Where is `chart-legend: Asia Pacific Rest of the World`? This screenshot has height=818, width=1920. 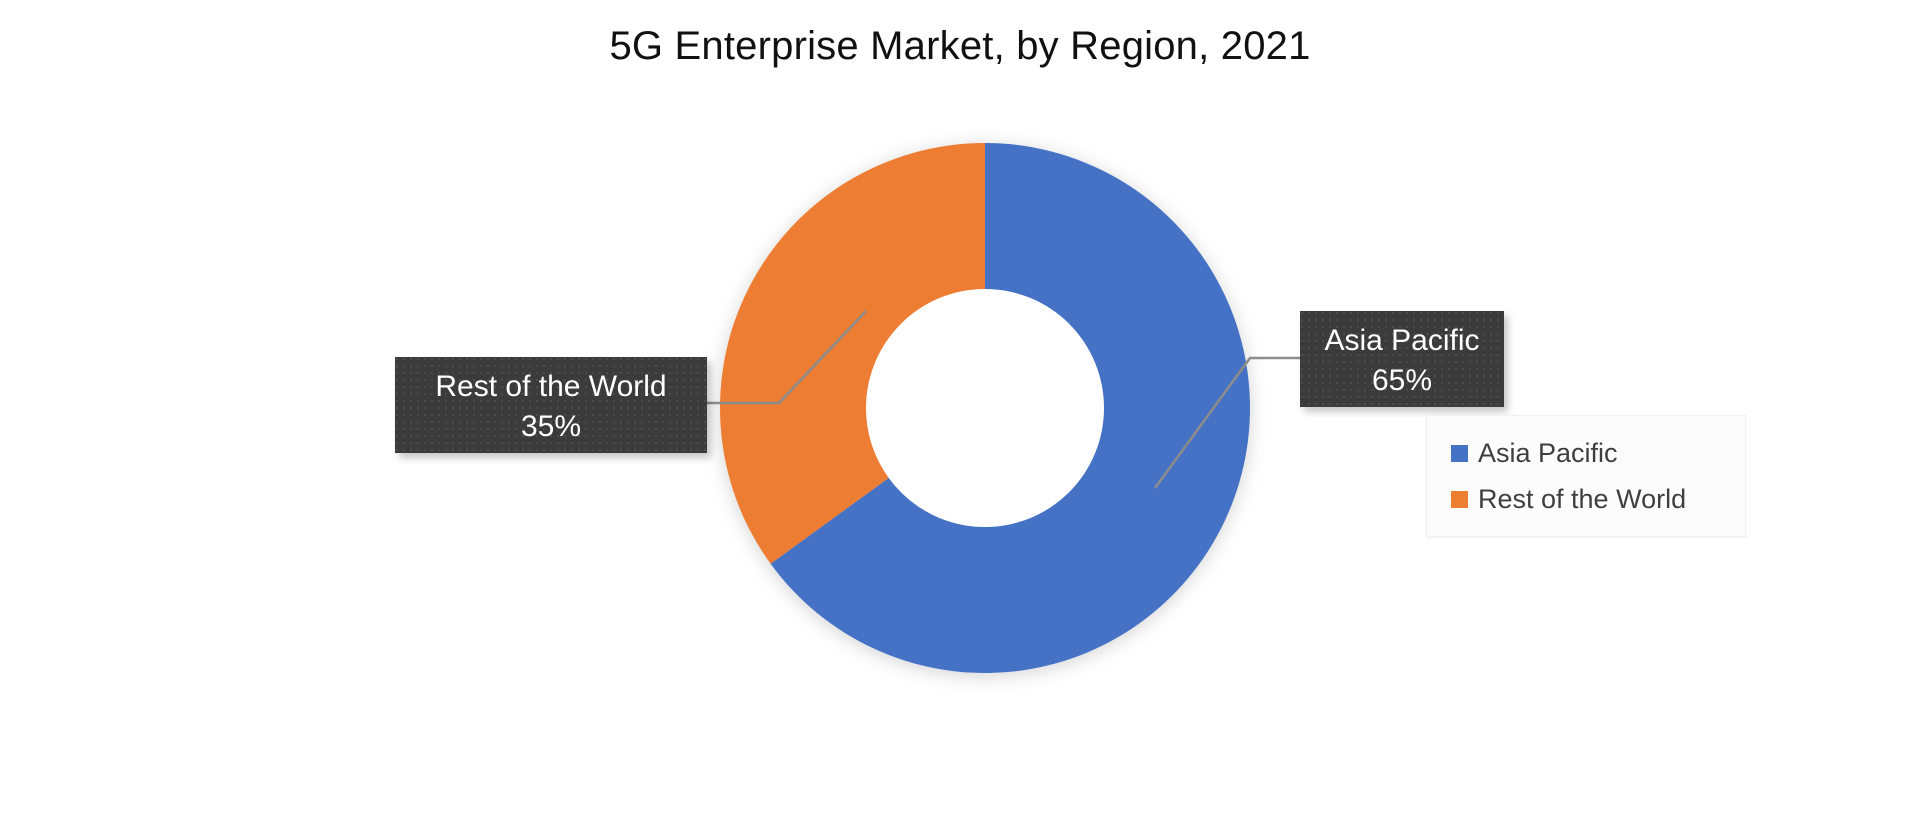
chart-legend: Asia Pacific Rest of the World is located at coordinates (1586, 476).